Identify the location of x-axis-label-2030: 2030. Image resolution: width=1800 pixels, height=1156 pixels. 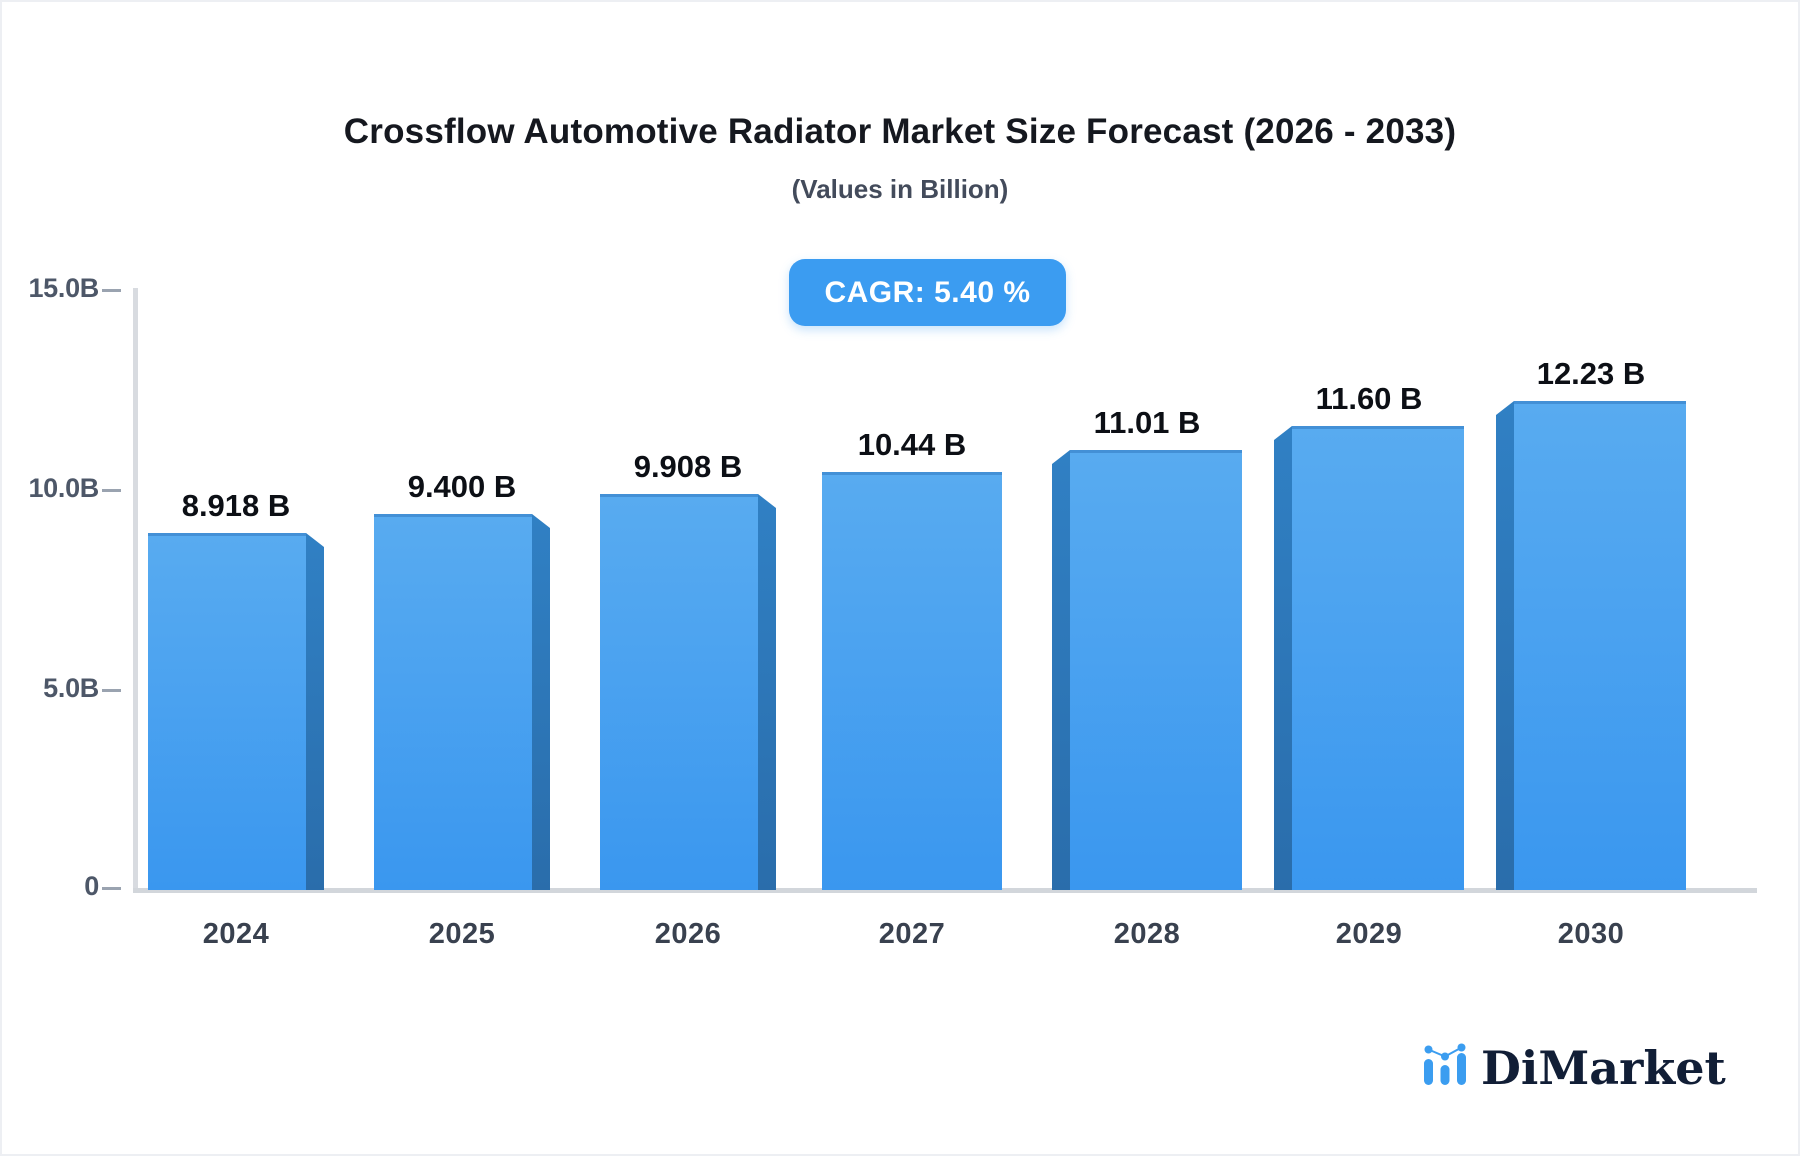
(1591, 934).